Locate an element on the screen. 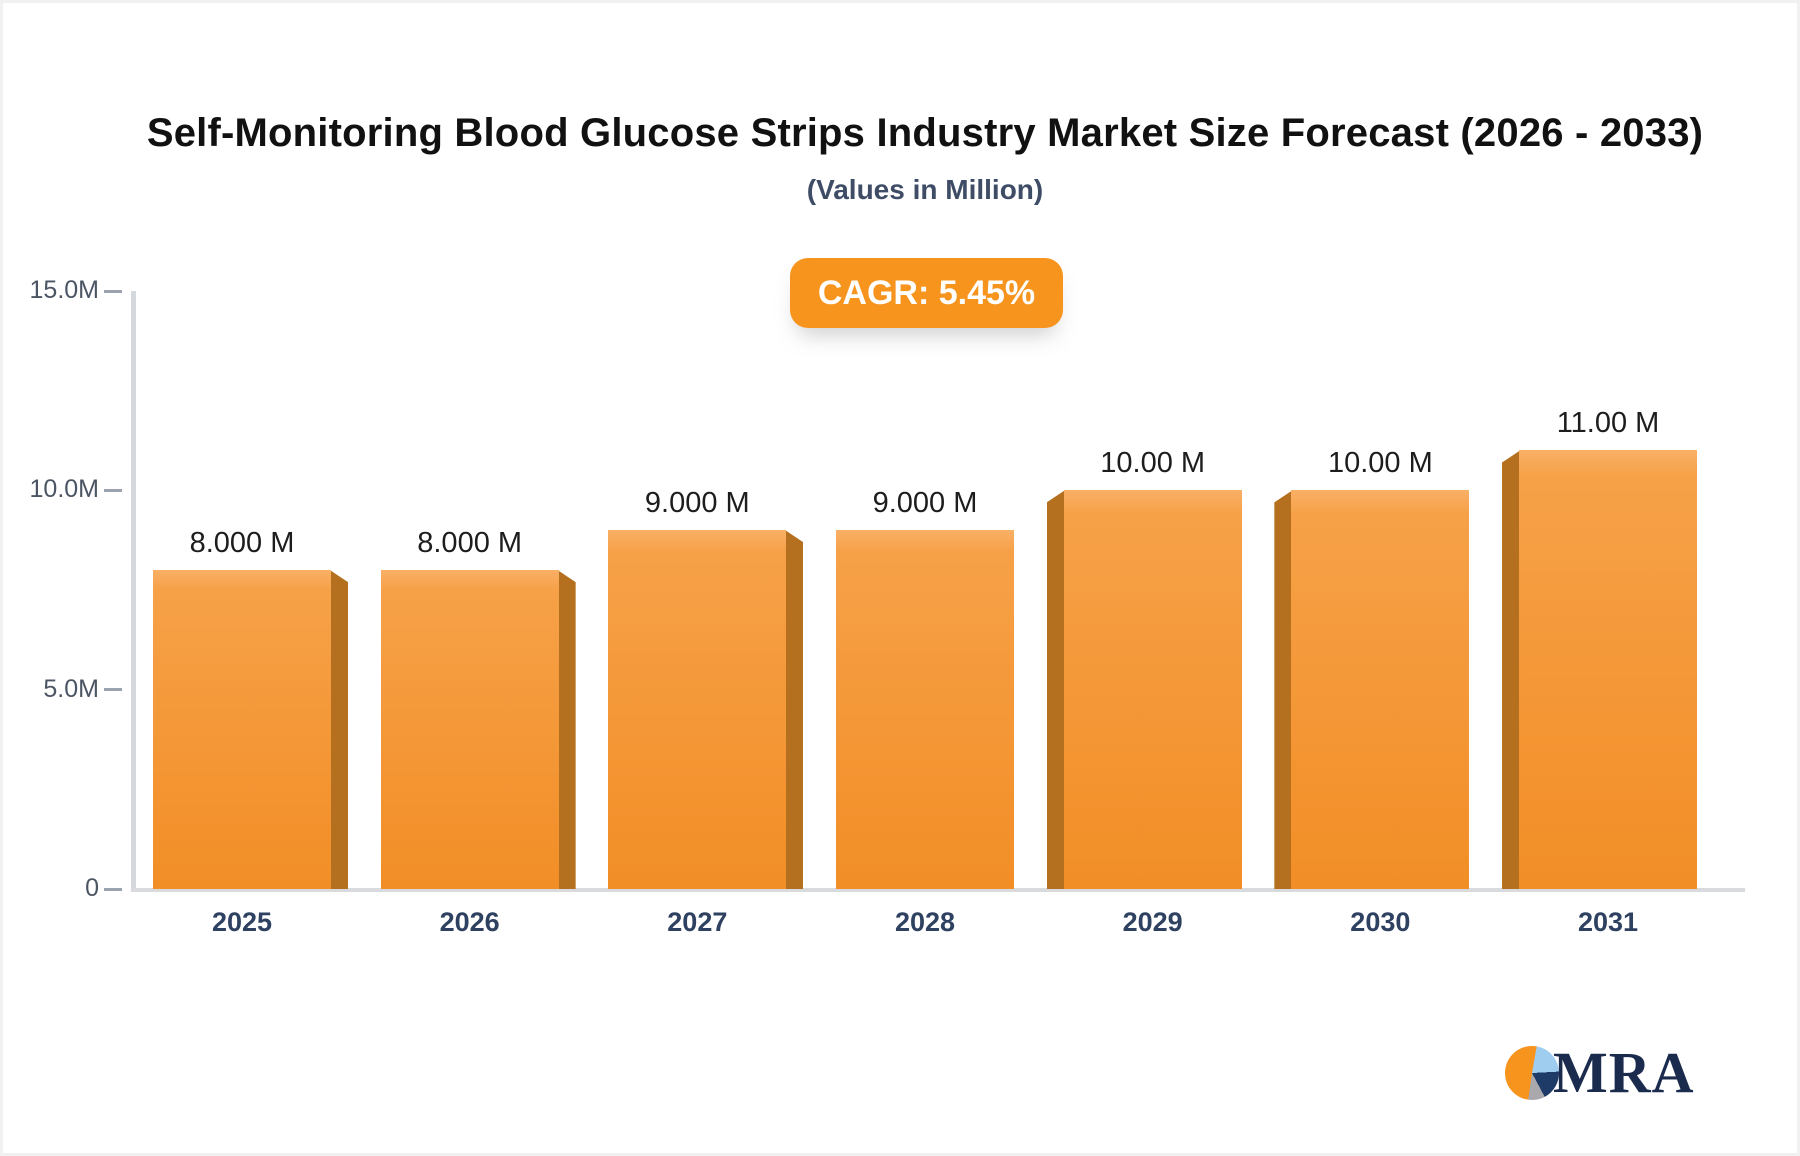 Image resolution: width=1800 pixels, height=1156 pixels. x-axis-label: 2026 is located at coordinates (469, 922).